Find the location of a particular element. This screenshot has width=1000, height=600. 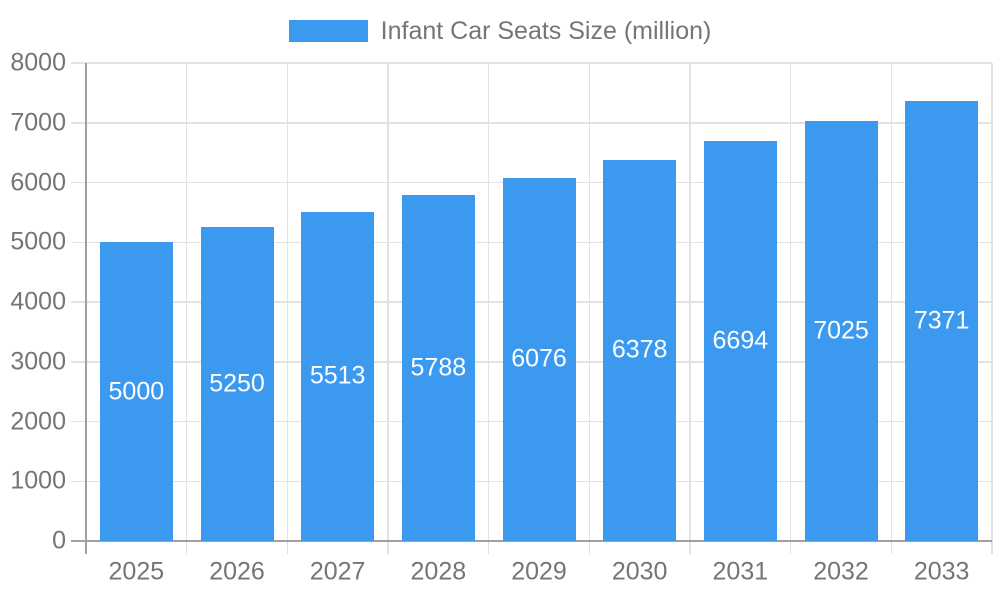

y-axis-line is located at coordinates (86, 308).